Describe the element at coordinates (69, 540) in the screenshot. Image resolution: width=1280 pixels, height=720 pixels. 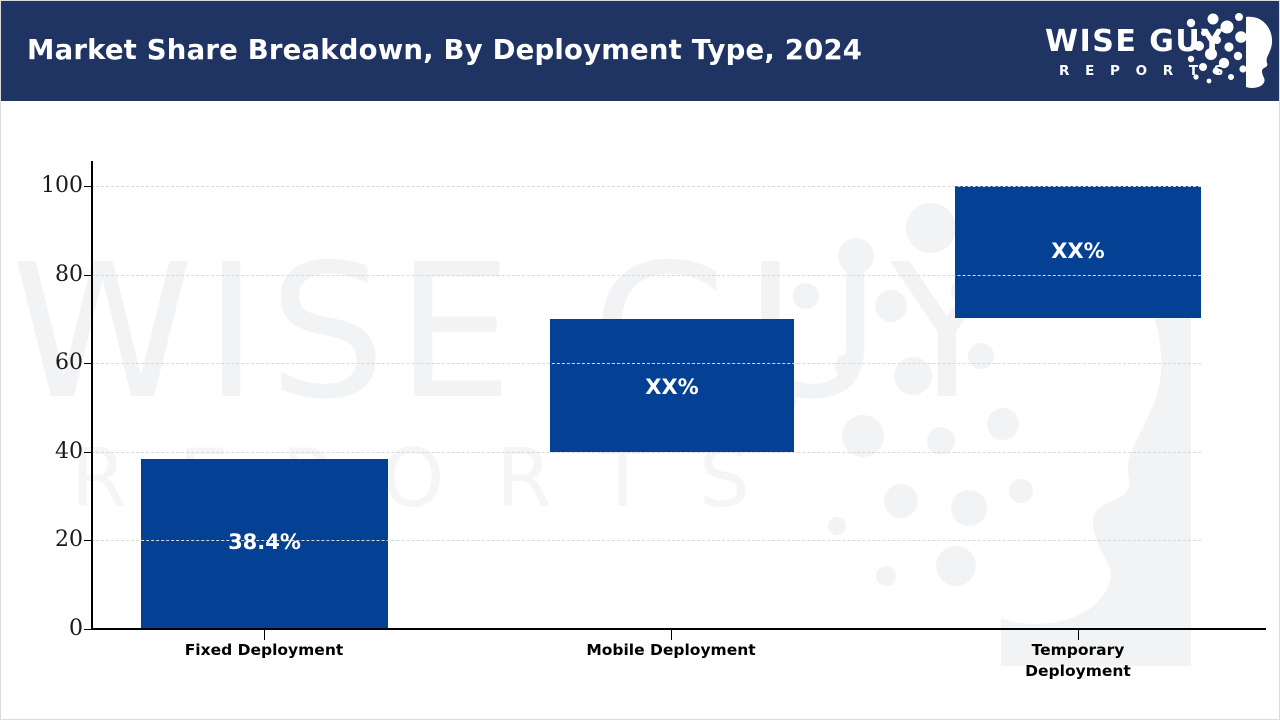
I see `y-axis-label-20: 20` at that location.